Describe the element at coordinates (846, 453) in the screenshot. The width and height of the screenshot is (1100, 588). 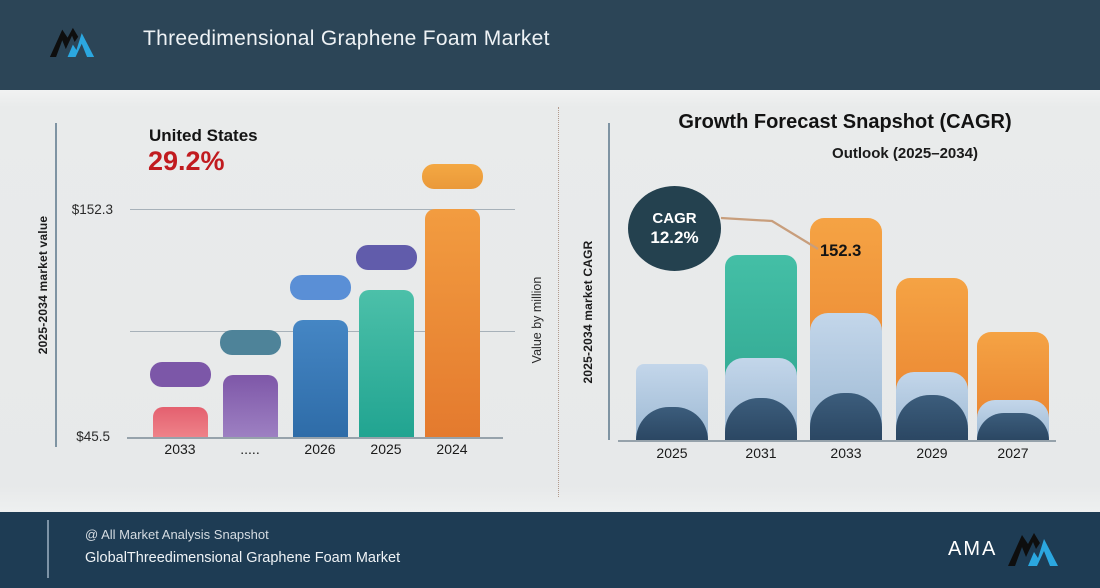
I see `right-xtick-2033: 2033` at that location.